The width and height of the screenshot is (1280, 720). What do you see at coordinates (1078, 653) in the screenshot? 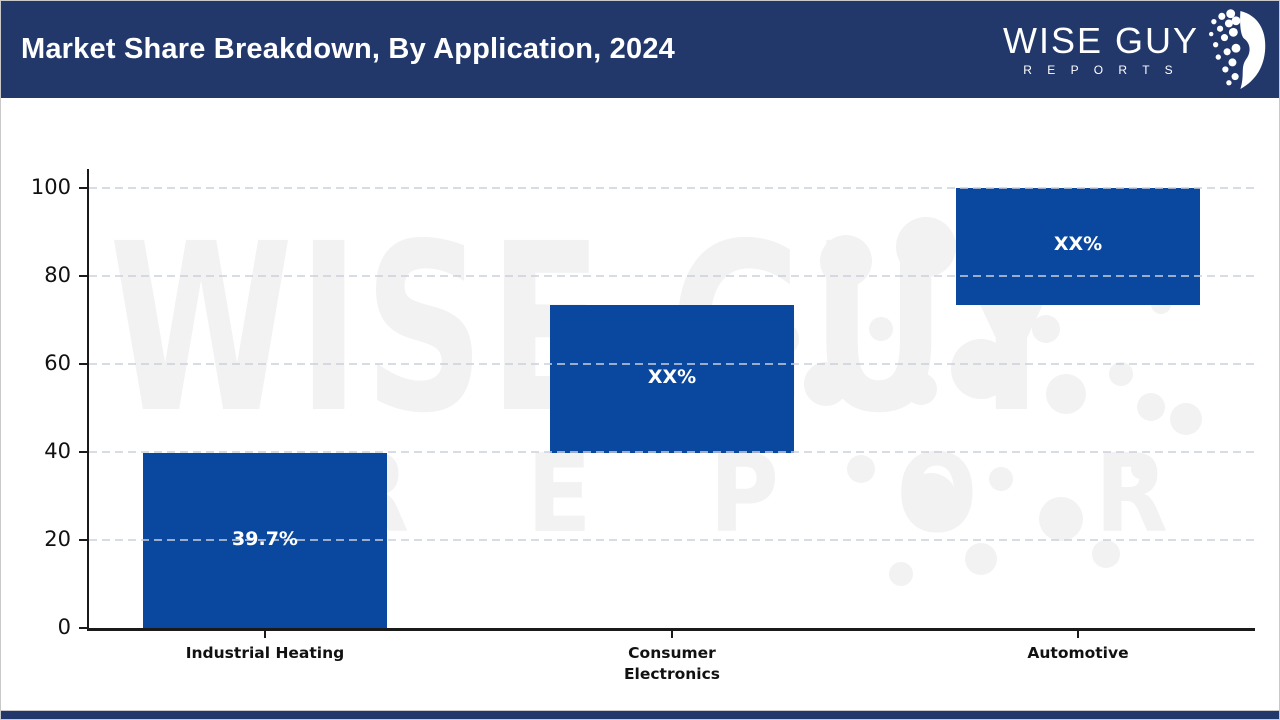
I see `category-label-automotive: Automotive` at bounding box center [1078, 653].